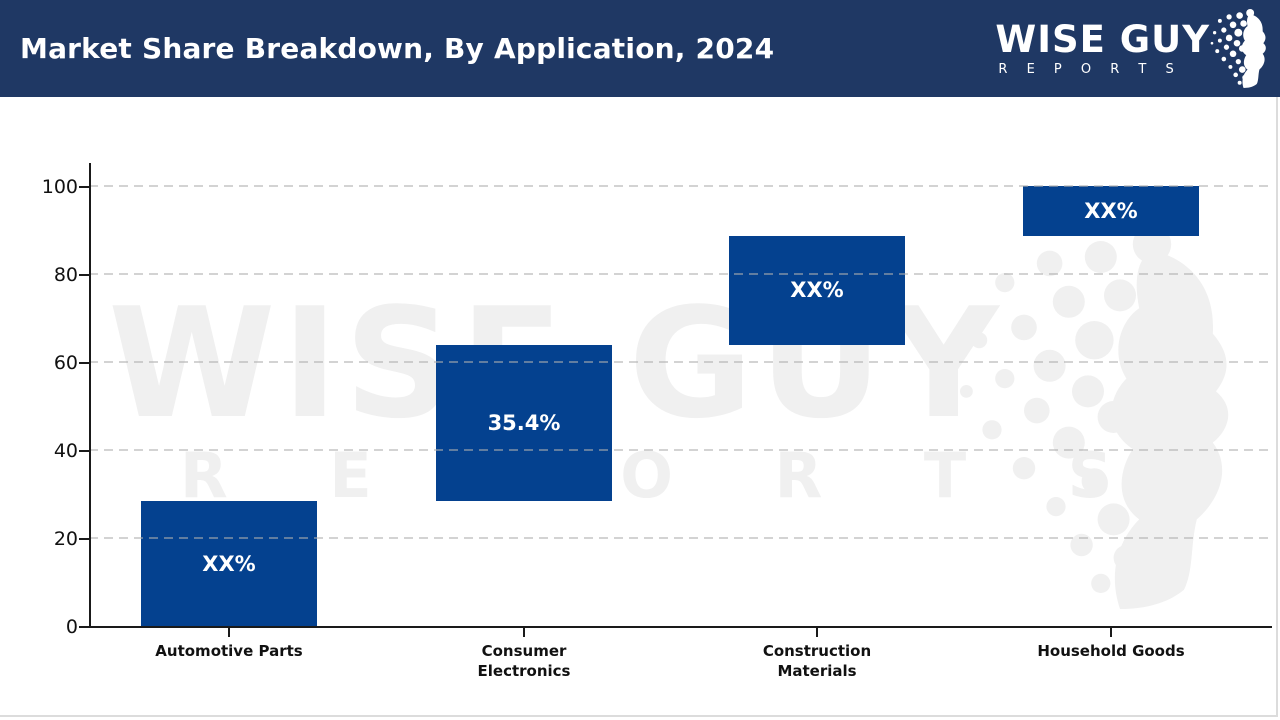  I want to click on bar-construction-materials: XX%, so click(817, 290).